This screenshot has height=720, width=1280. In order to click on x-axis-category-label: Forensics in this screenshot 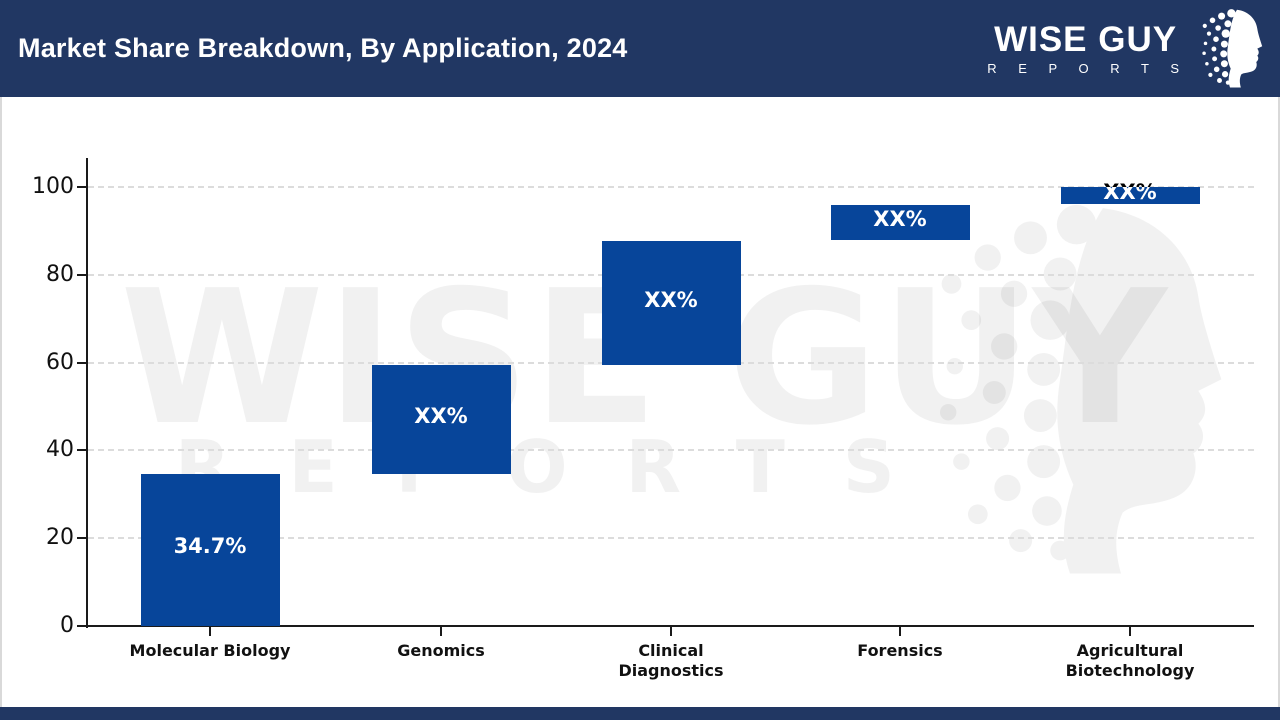, I will do `click(900, 650)`.